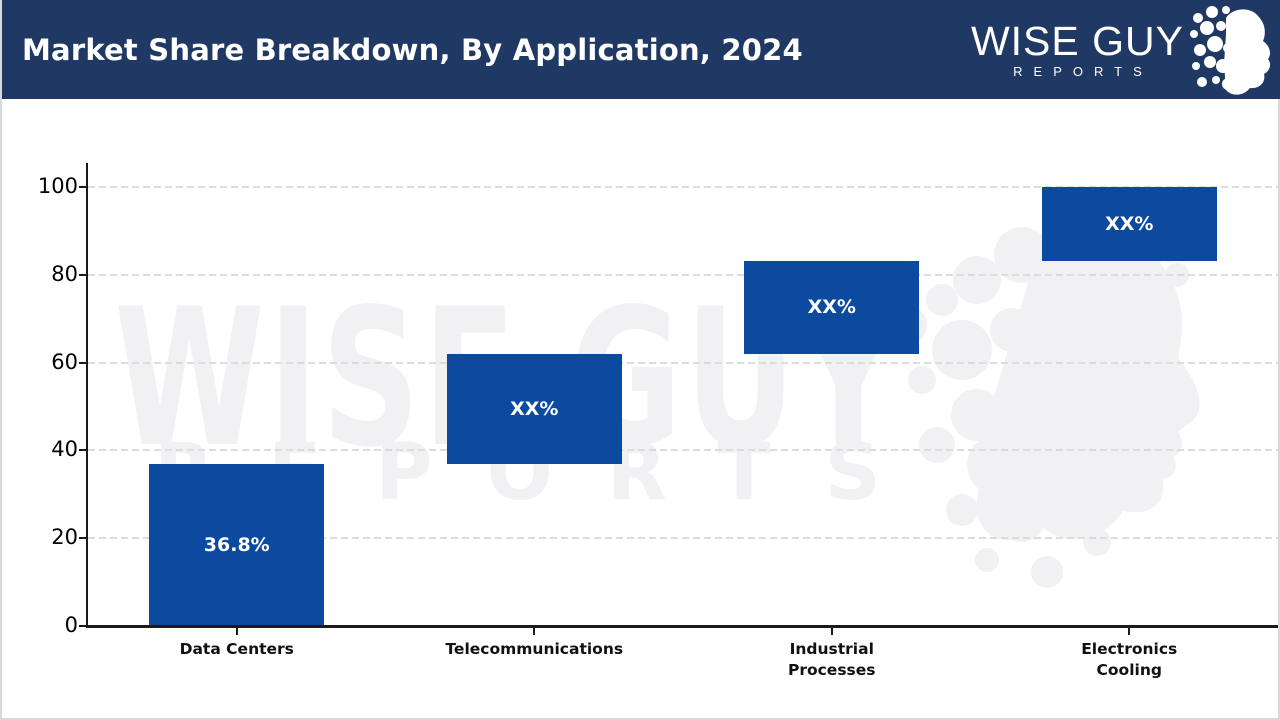  What do you see at coordinates (1077, 41) in the screenshot?
I see `logo-wordmark: WISE GUY` at bounding box center [1077, 41].